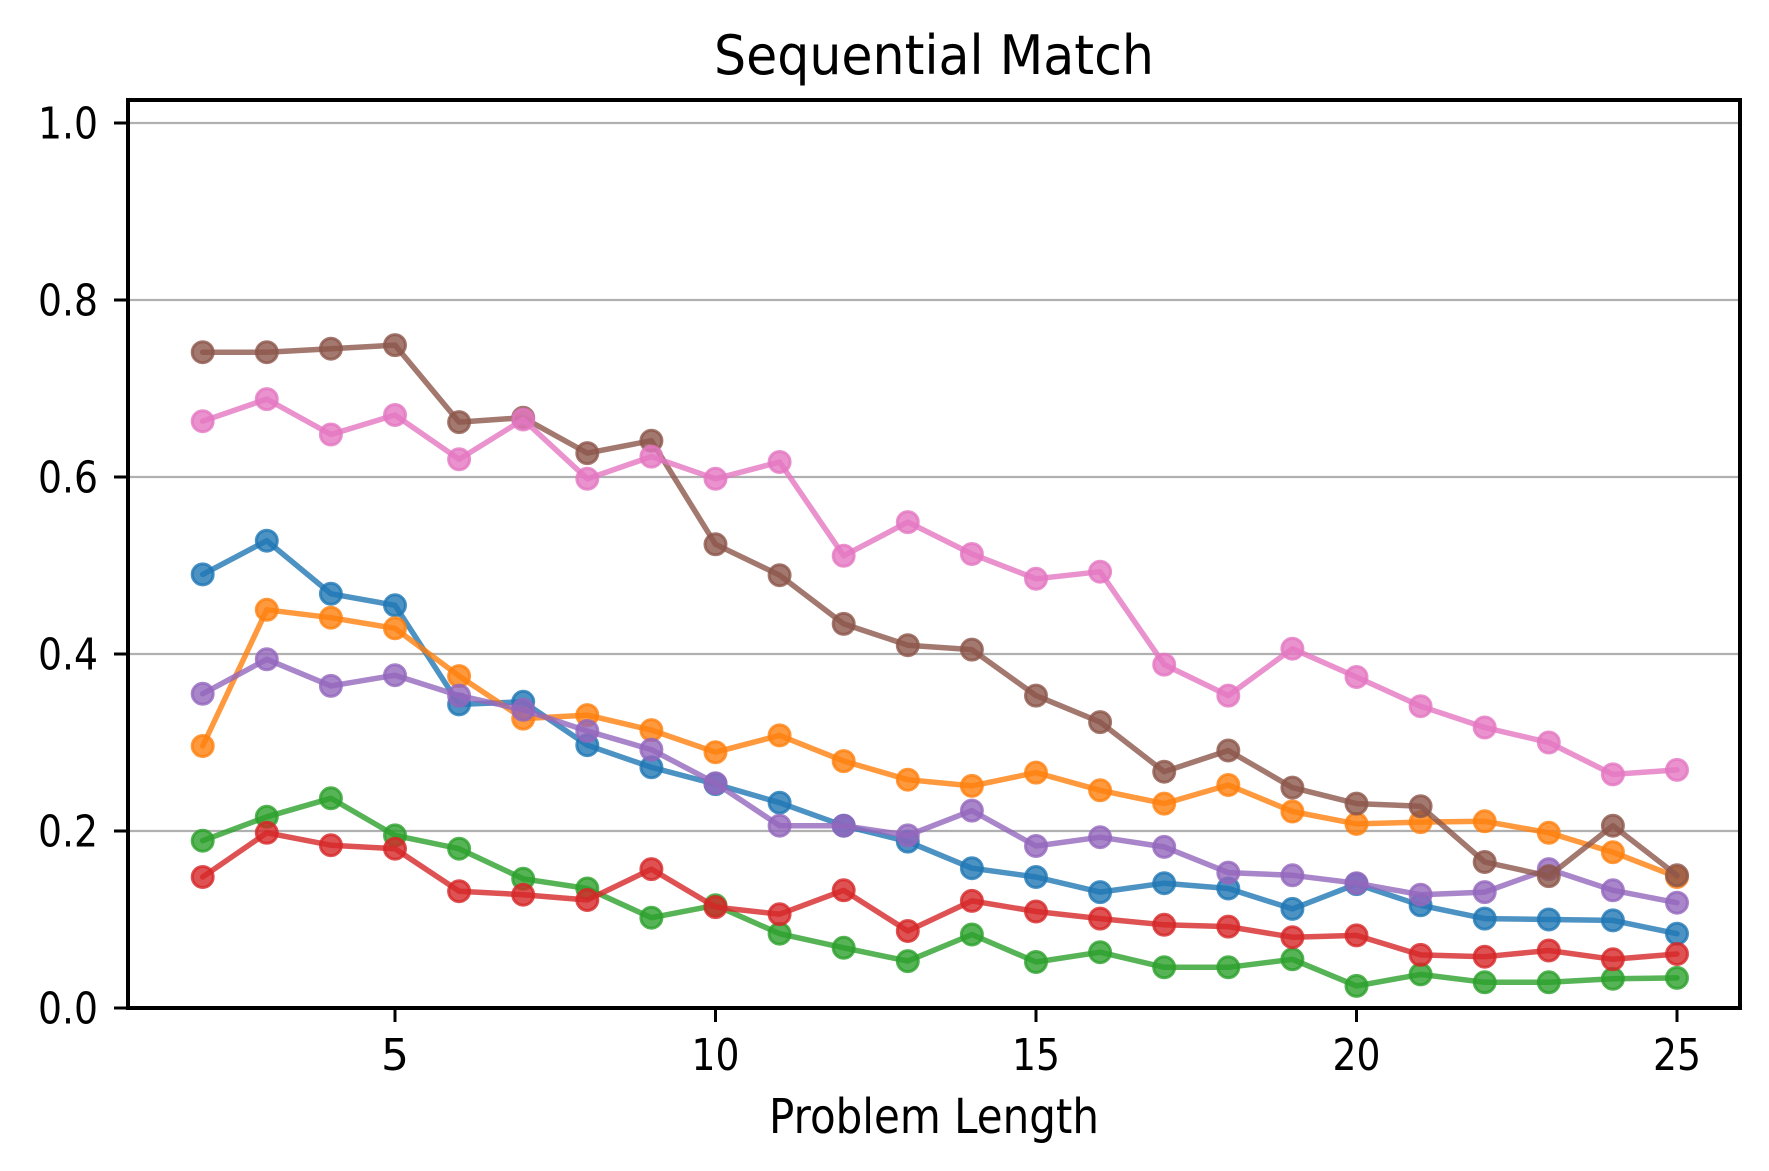 This screenshot has height=1171, width=1769. What do you see at coordinates (68, 300) in the screenshot?
I see `y-tick-label: 0.8` at bounding box center [68, 300].